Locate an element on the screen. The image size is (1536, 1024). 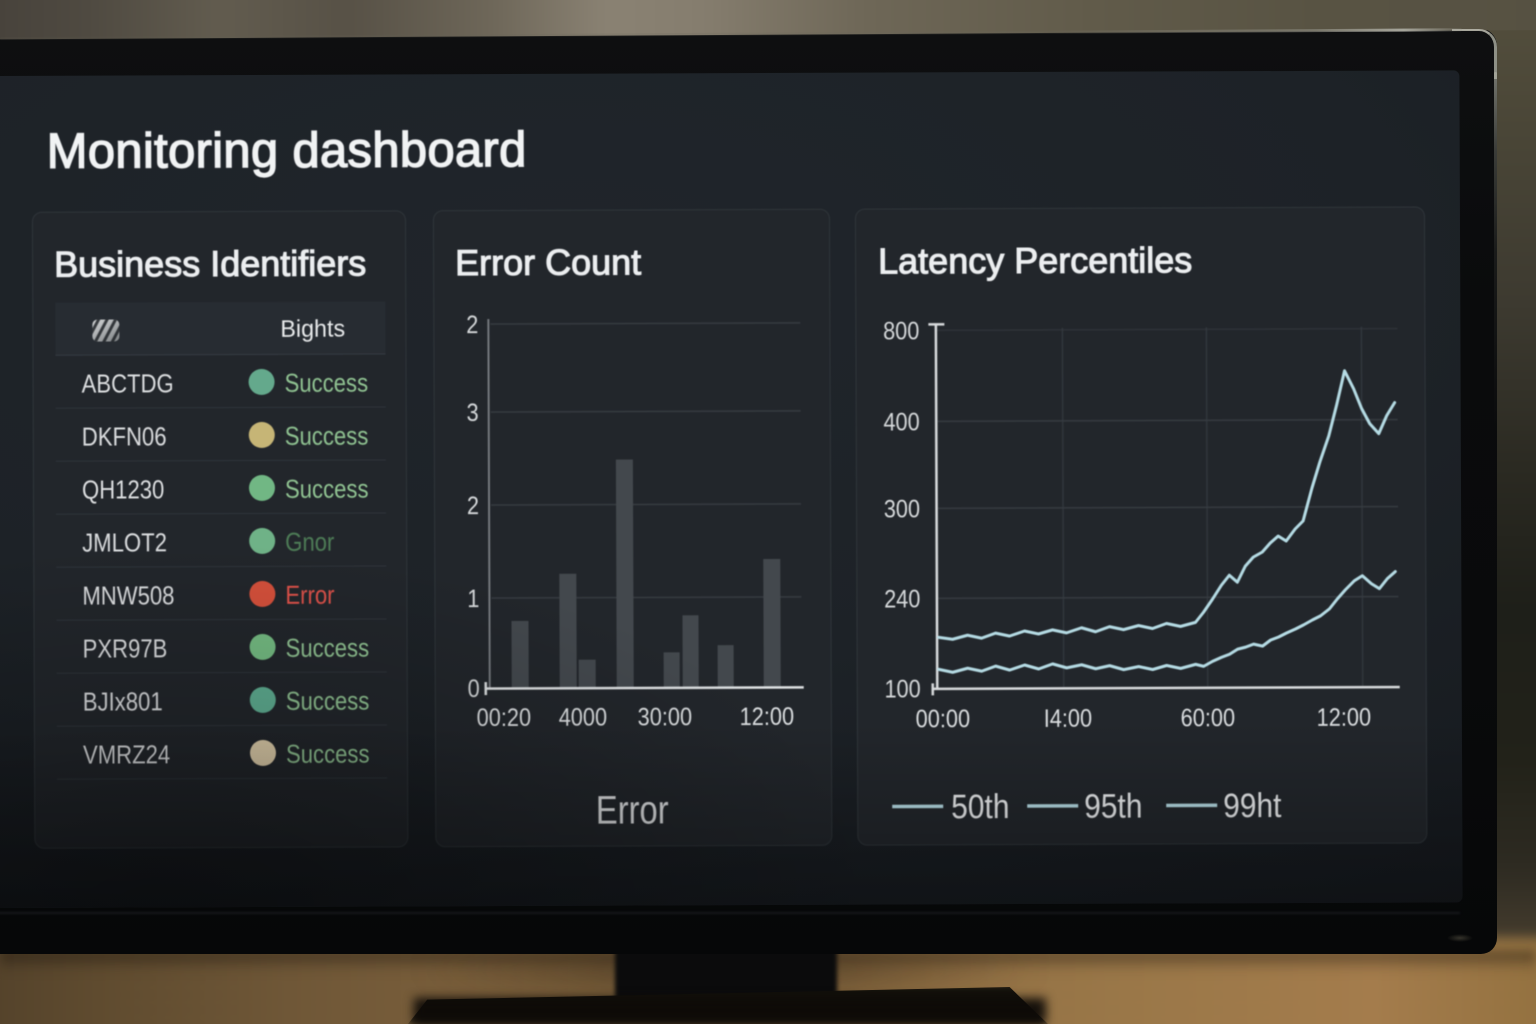
svg-text: 30:00 is located at coordinates (665, 717).